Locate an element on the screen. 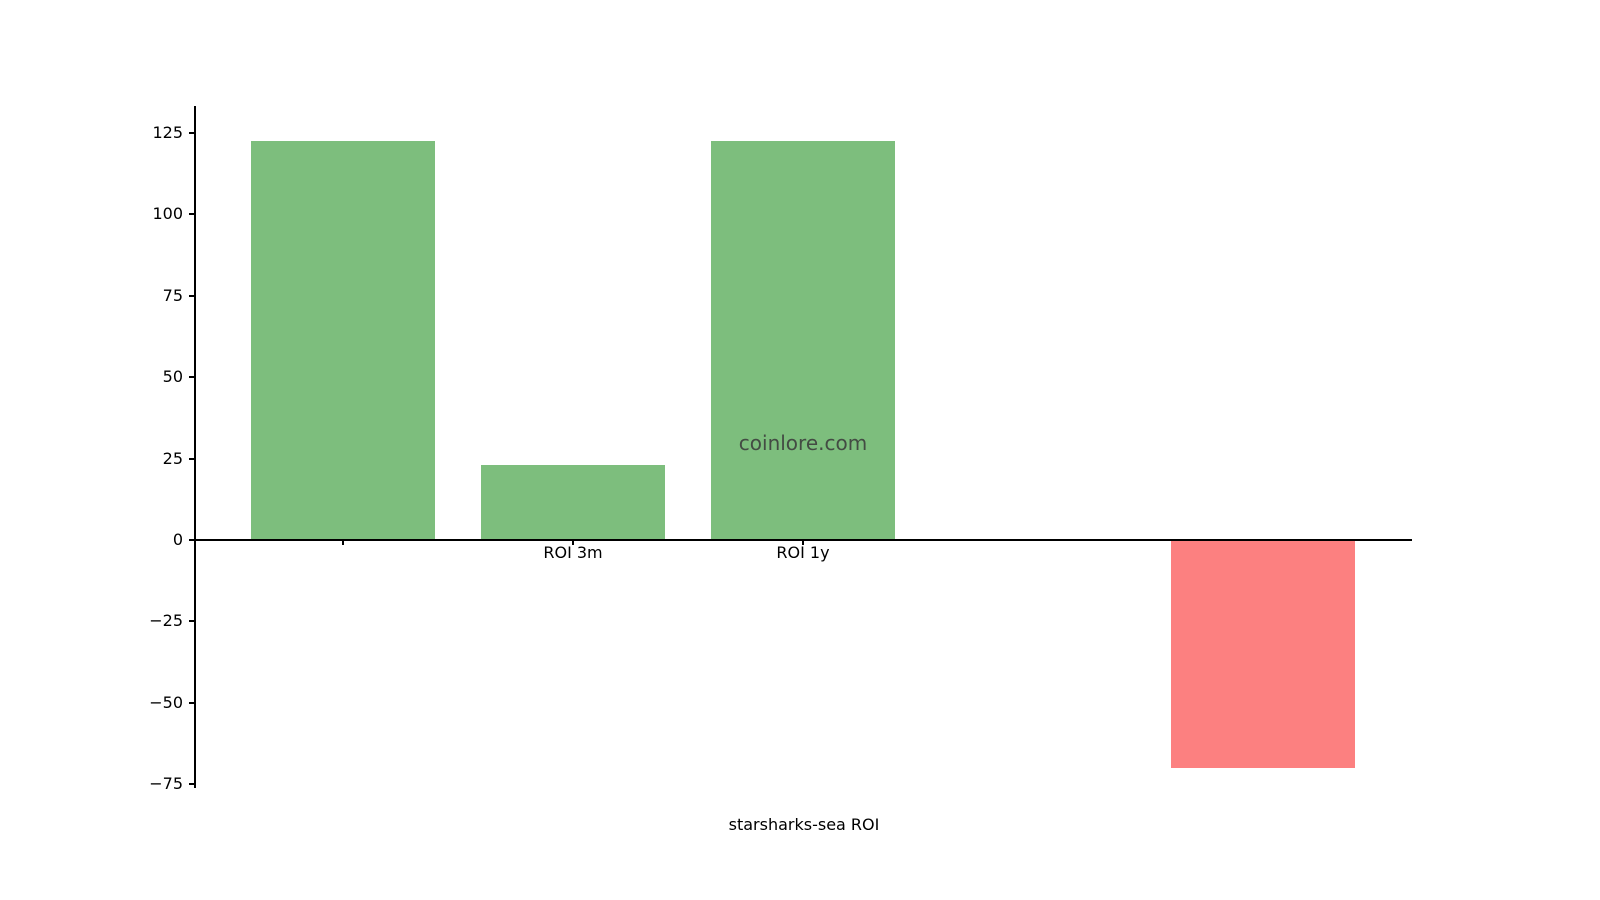  x-tick-label: ROI 1y is located at coordinates (803, 552).